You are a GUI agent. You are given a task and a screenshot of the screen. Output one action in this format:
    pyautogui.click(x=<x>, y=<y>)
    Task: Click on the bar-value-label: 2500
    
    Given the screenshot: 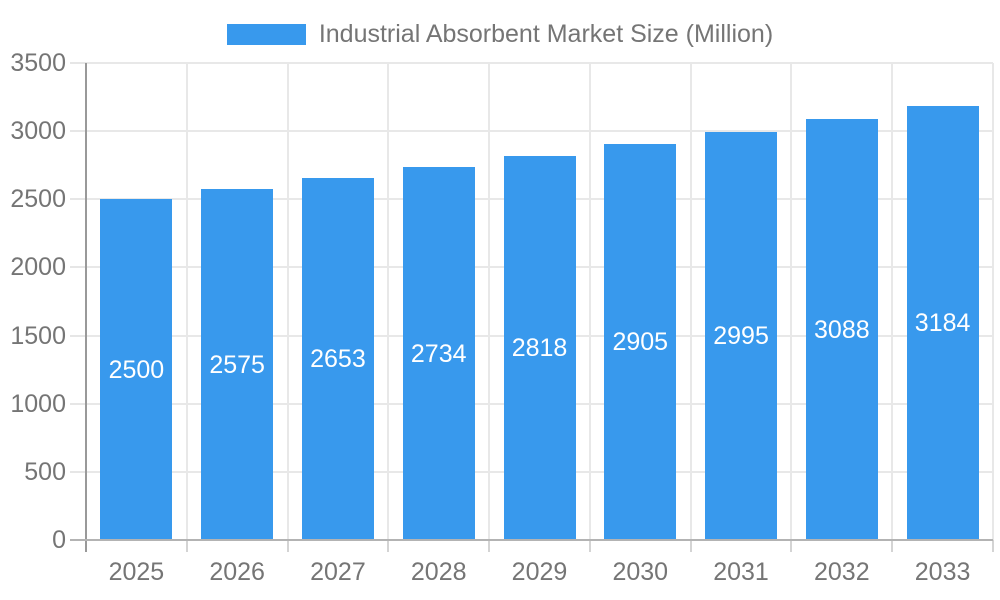 What is the action you would take?
    pyautogui.click(x=136, y=369)
    